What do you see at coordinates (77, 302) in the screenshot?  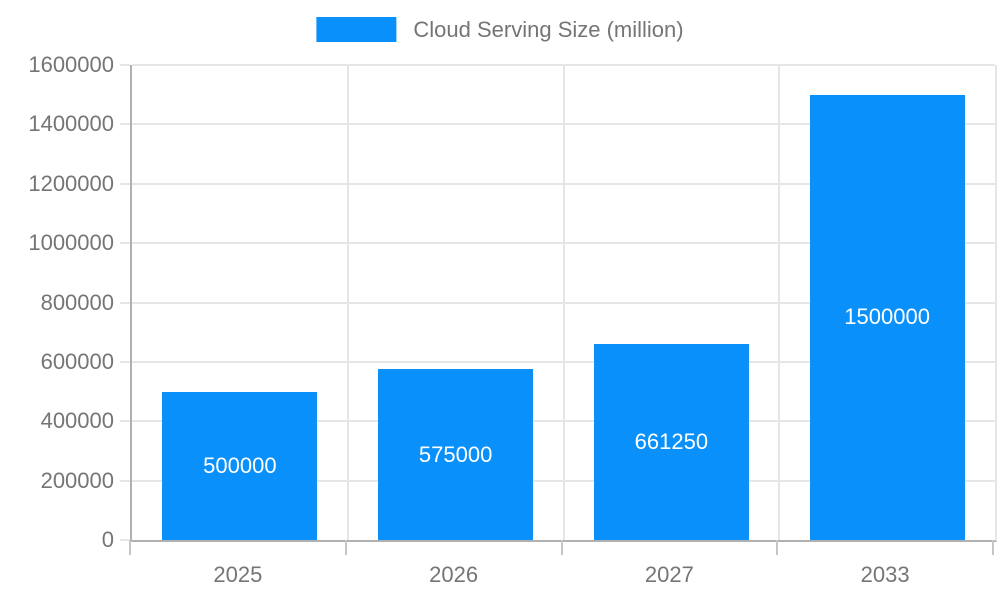 I see `y-tick-label: 800000` at bounding box center [77, 302].